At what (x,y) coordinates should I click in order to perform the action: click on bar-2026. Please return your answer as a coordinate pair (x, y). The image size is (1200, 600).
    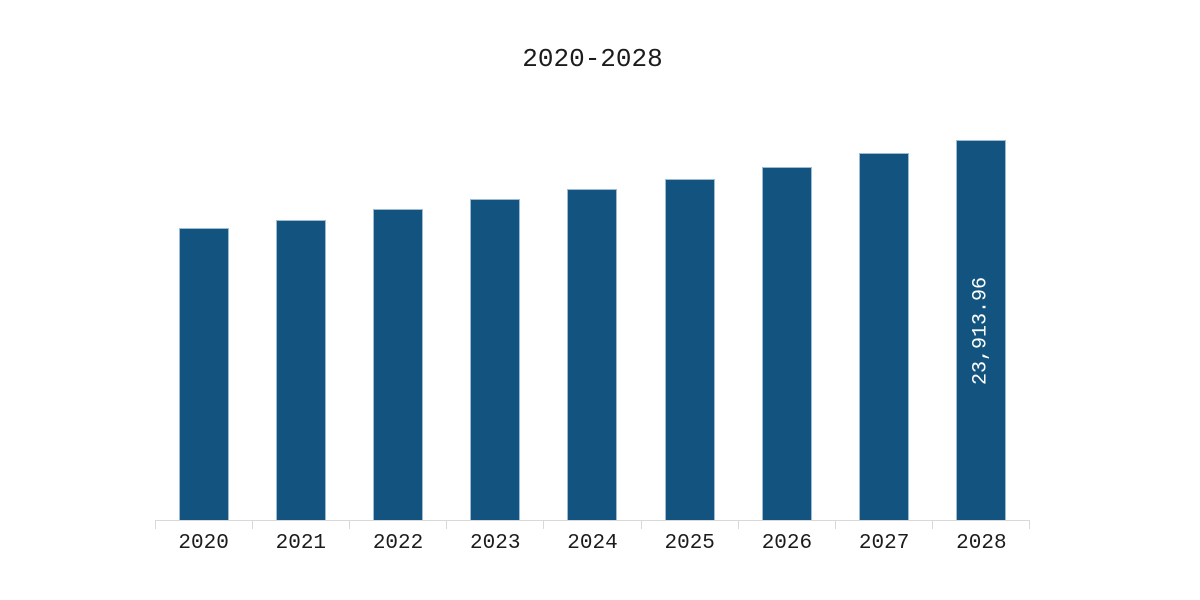
    Looking at the image, I should click on (786, 343).